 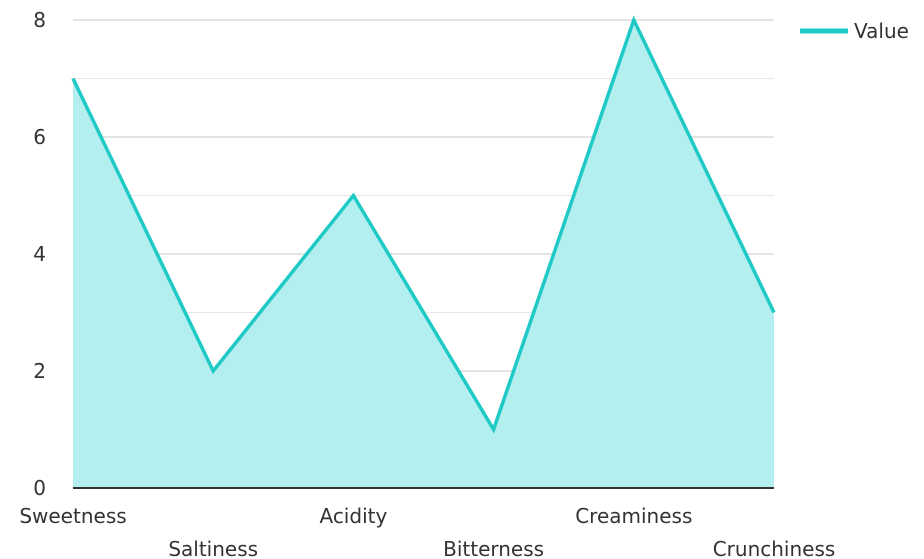 What do you see at coordinates (493, 548) in the screenshot?
I see `x-category-label: Bitterness` at bounding box center [493, 548].